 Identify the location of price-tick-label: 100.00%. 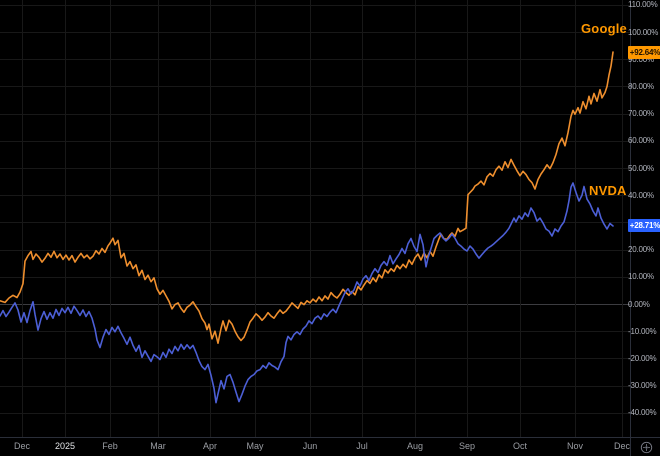
(643, 32).